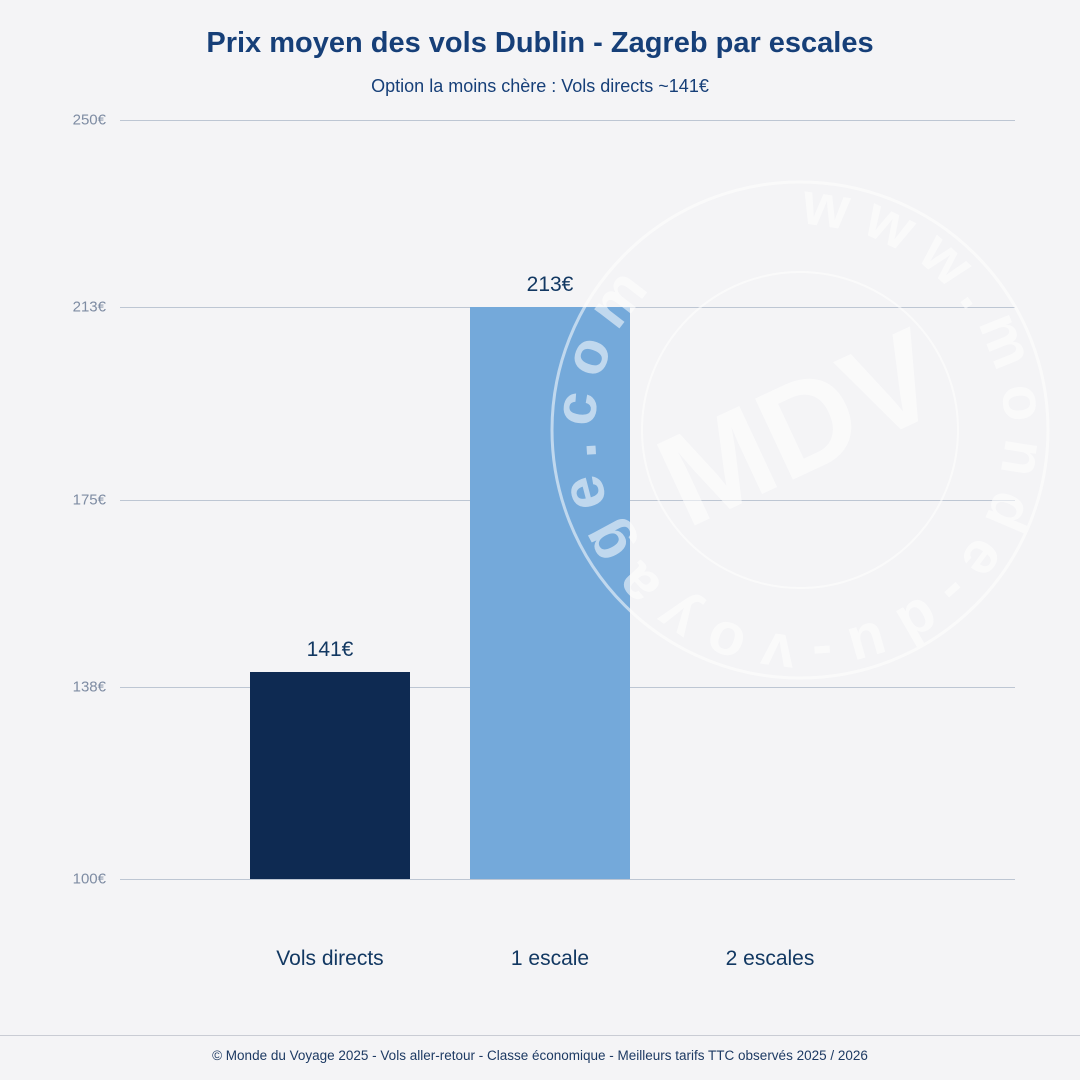 Image resolution: width=1080 pixels, height=1080 pixels. I want to click on bar-value-label: 141€, so click(330, 649).